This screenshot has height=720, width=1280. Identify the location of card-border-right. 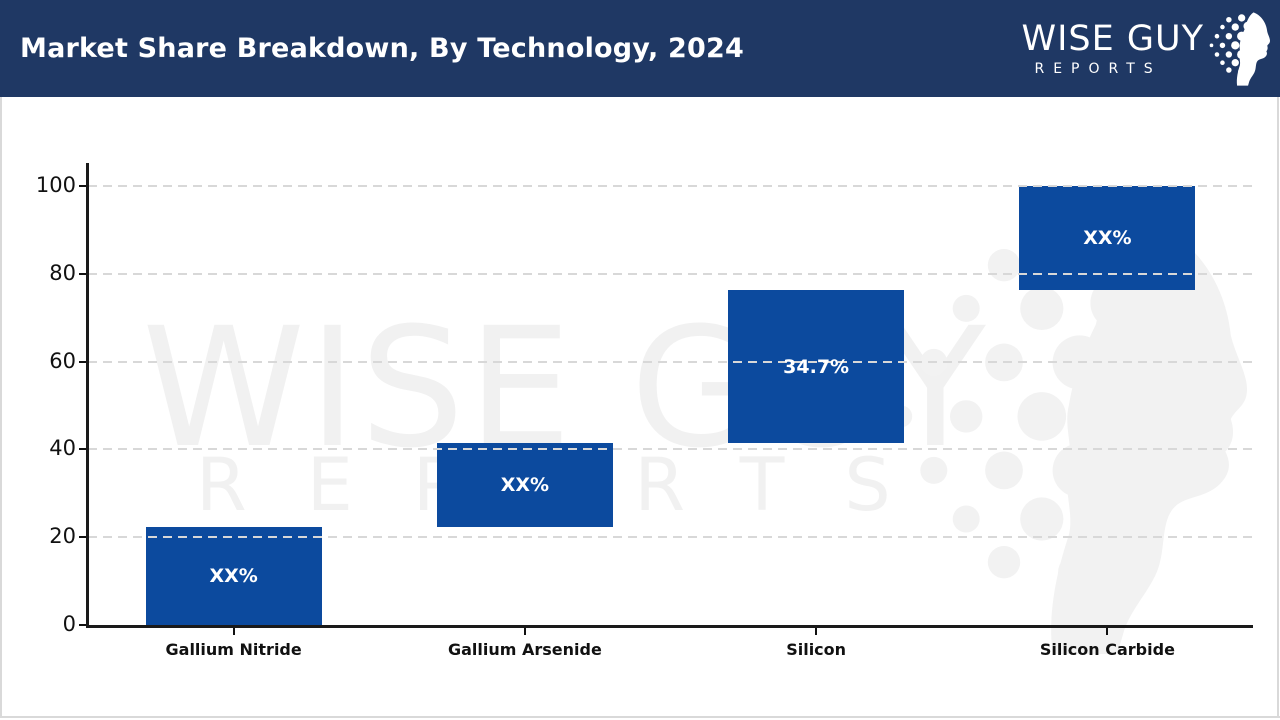
(1278, 407).